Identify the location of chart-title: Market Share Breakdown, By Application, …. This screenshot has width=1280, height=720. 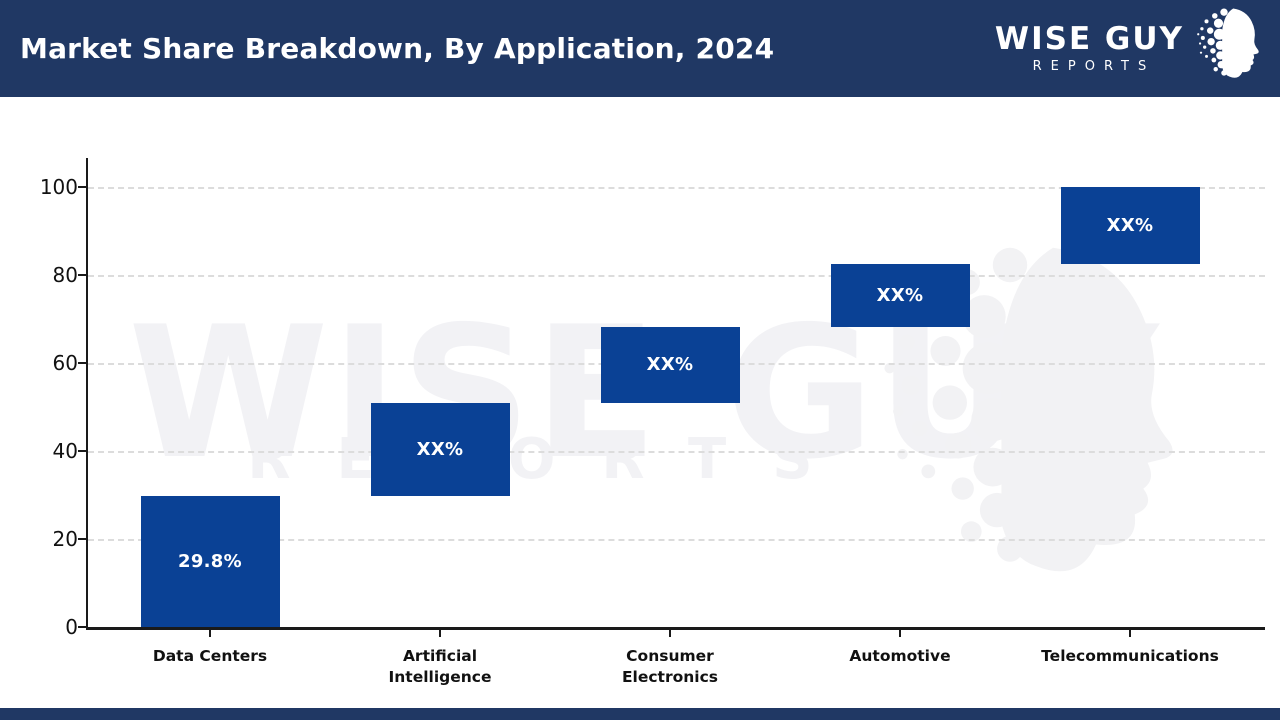
(397, 48).